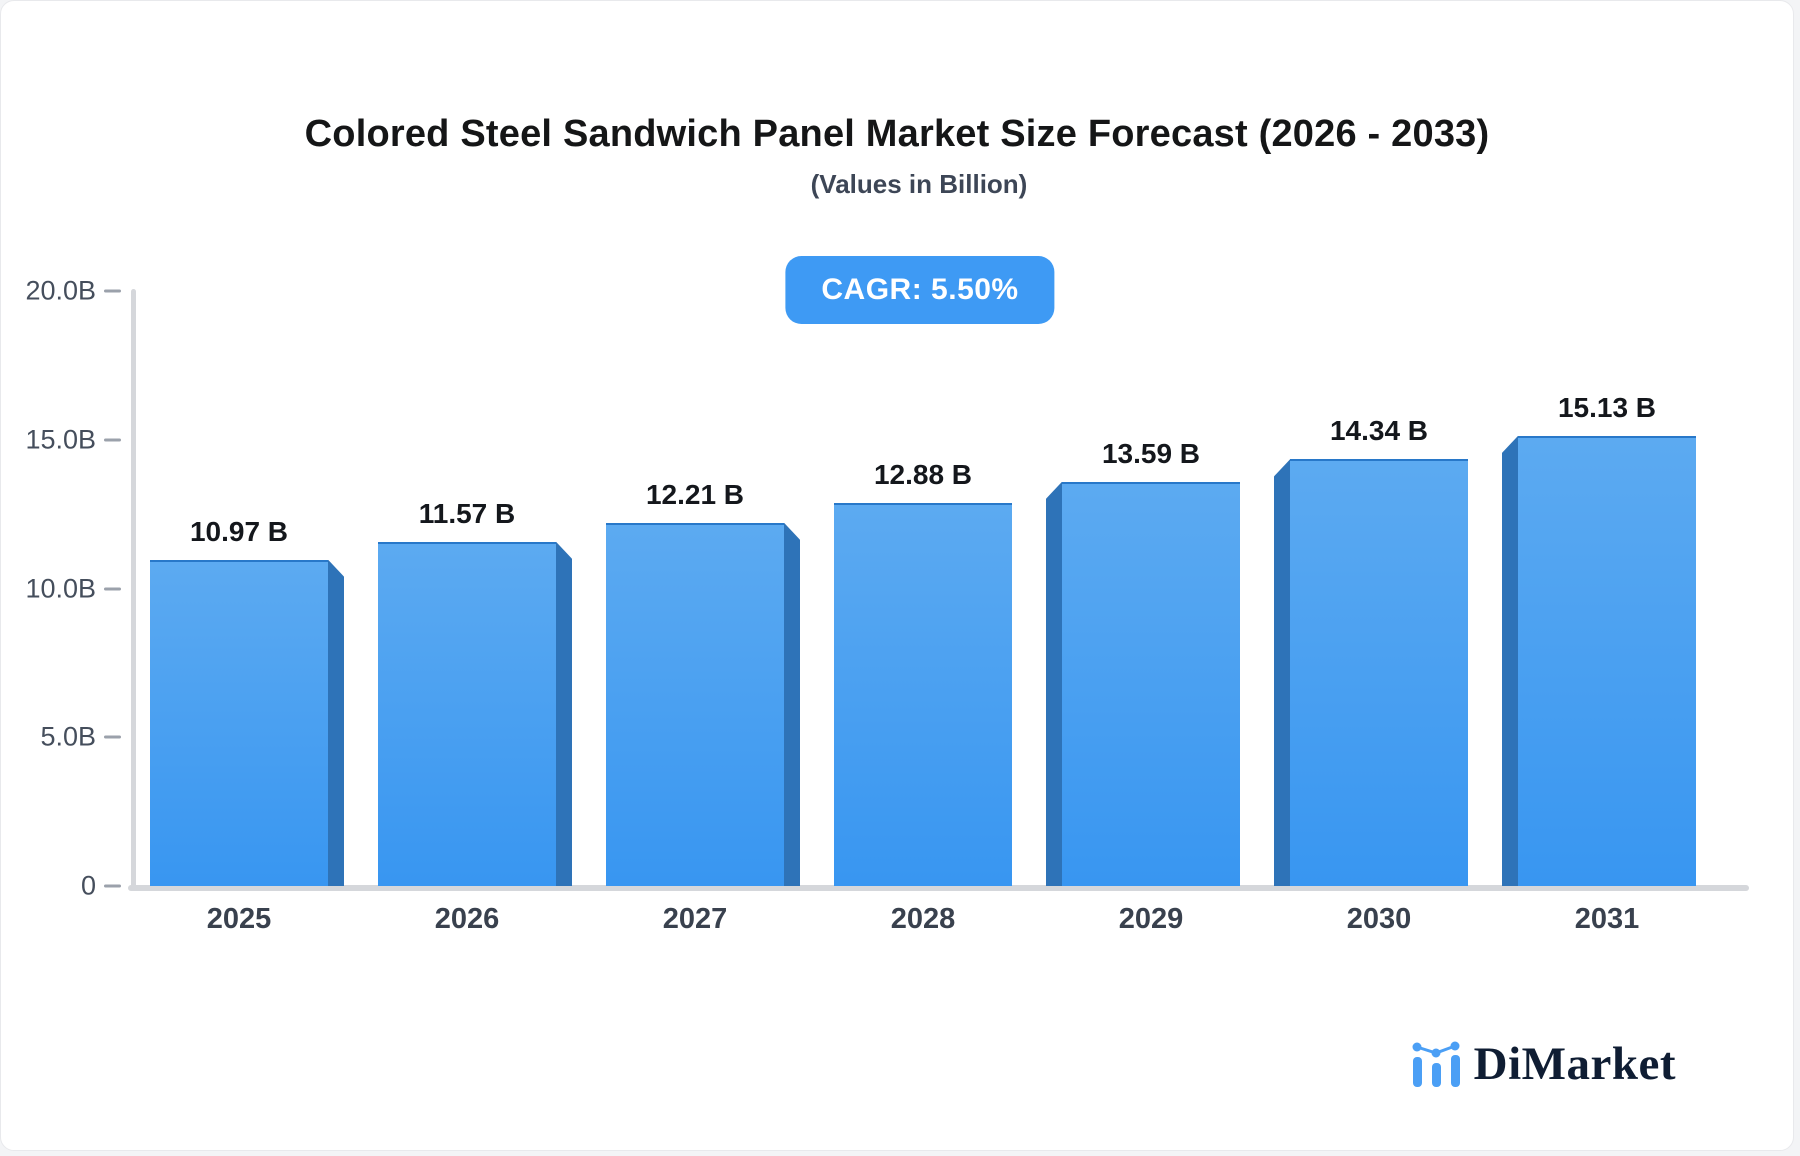 The image size is (1800, 1156). I want to click on y-axis-tick-label: 20.0B, so click(60, 290).